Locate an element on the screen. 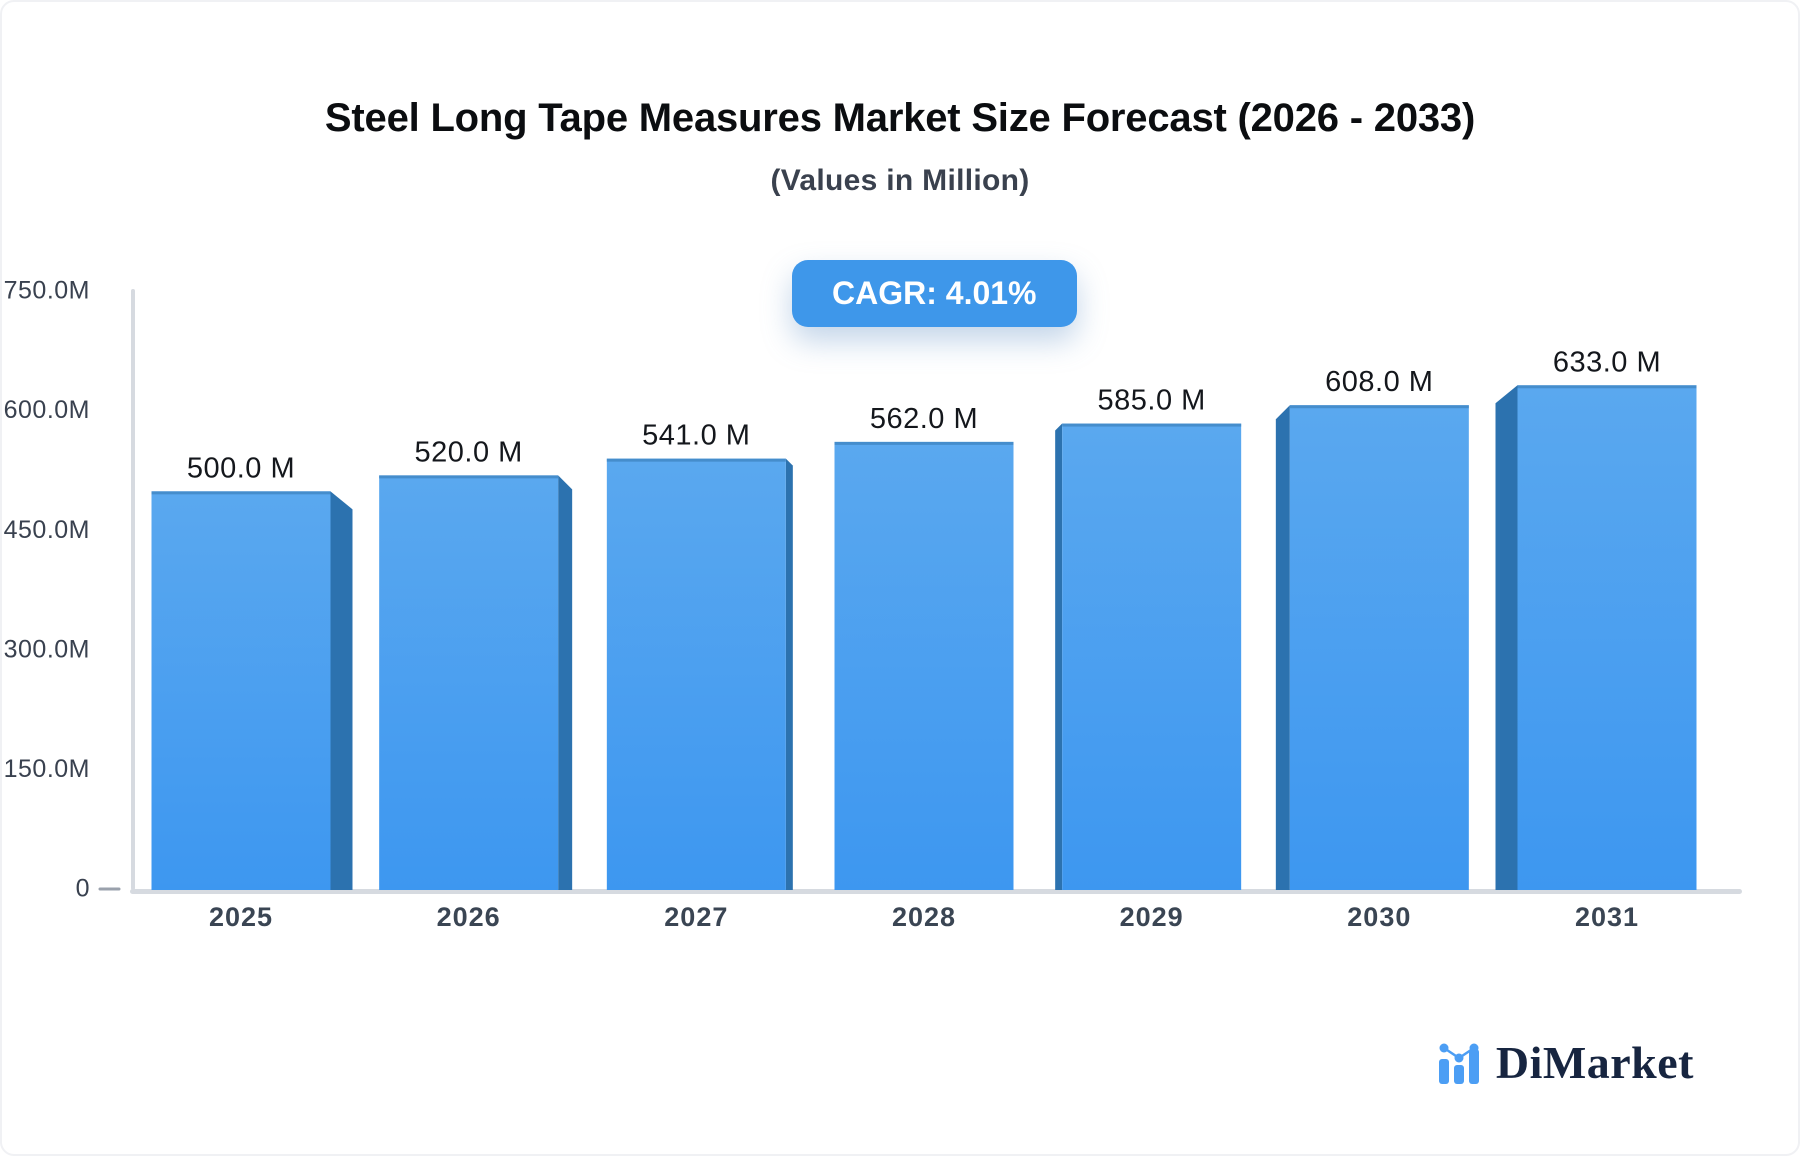 This screenshot has height=1156, width=1800. x-axis-label: 2025 is located at coordinates (241, 917).